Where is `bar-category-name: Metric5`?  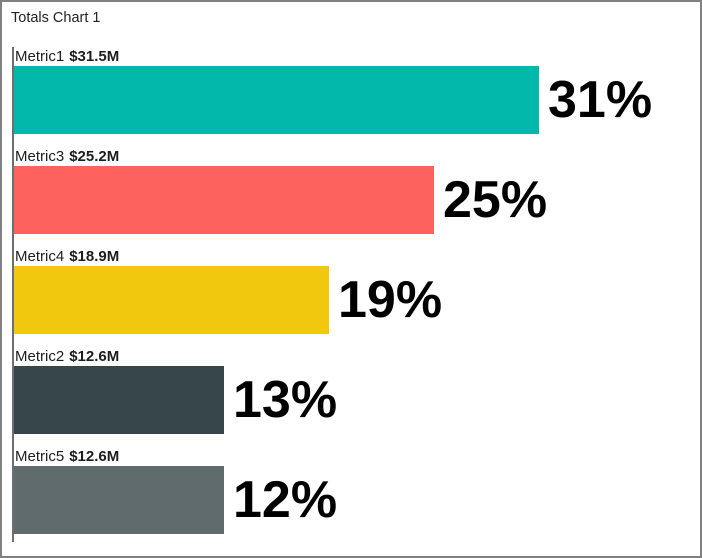
bar-category-name: Metric5 is located at coordinates (40, 456).